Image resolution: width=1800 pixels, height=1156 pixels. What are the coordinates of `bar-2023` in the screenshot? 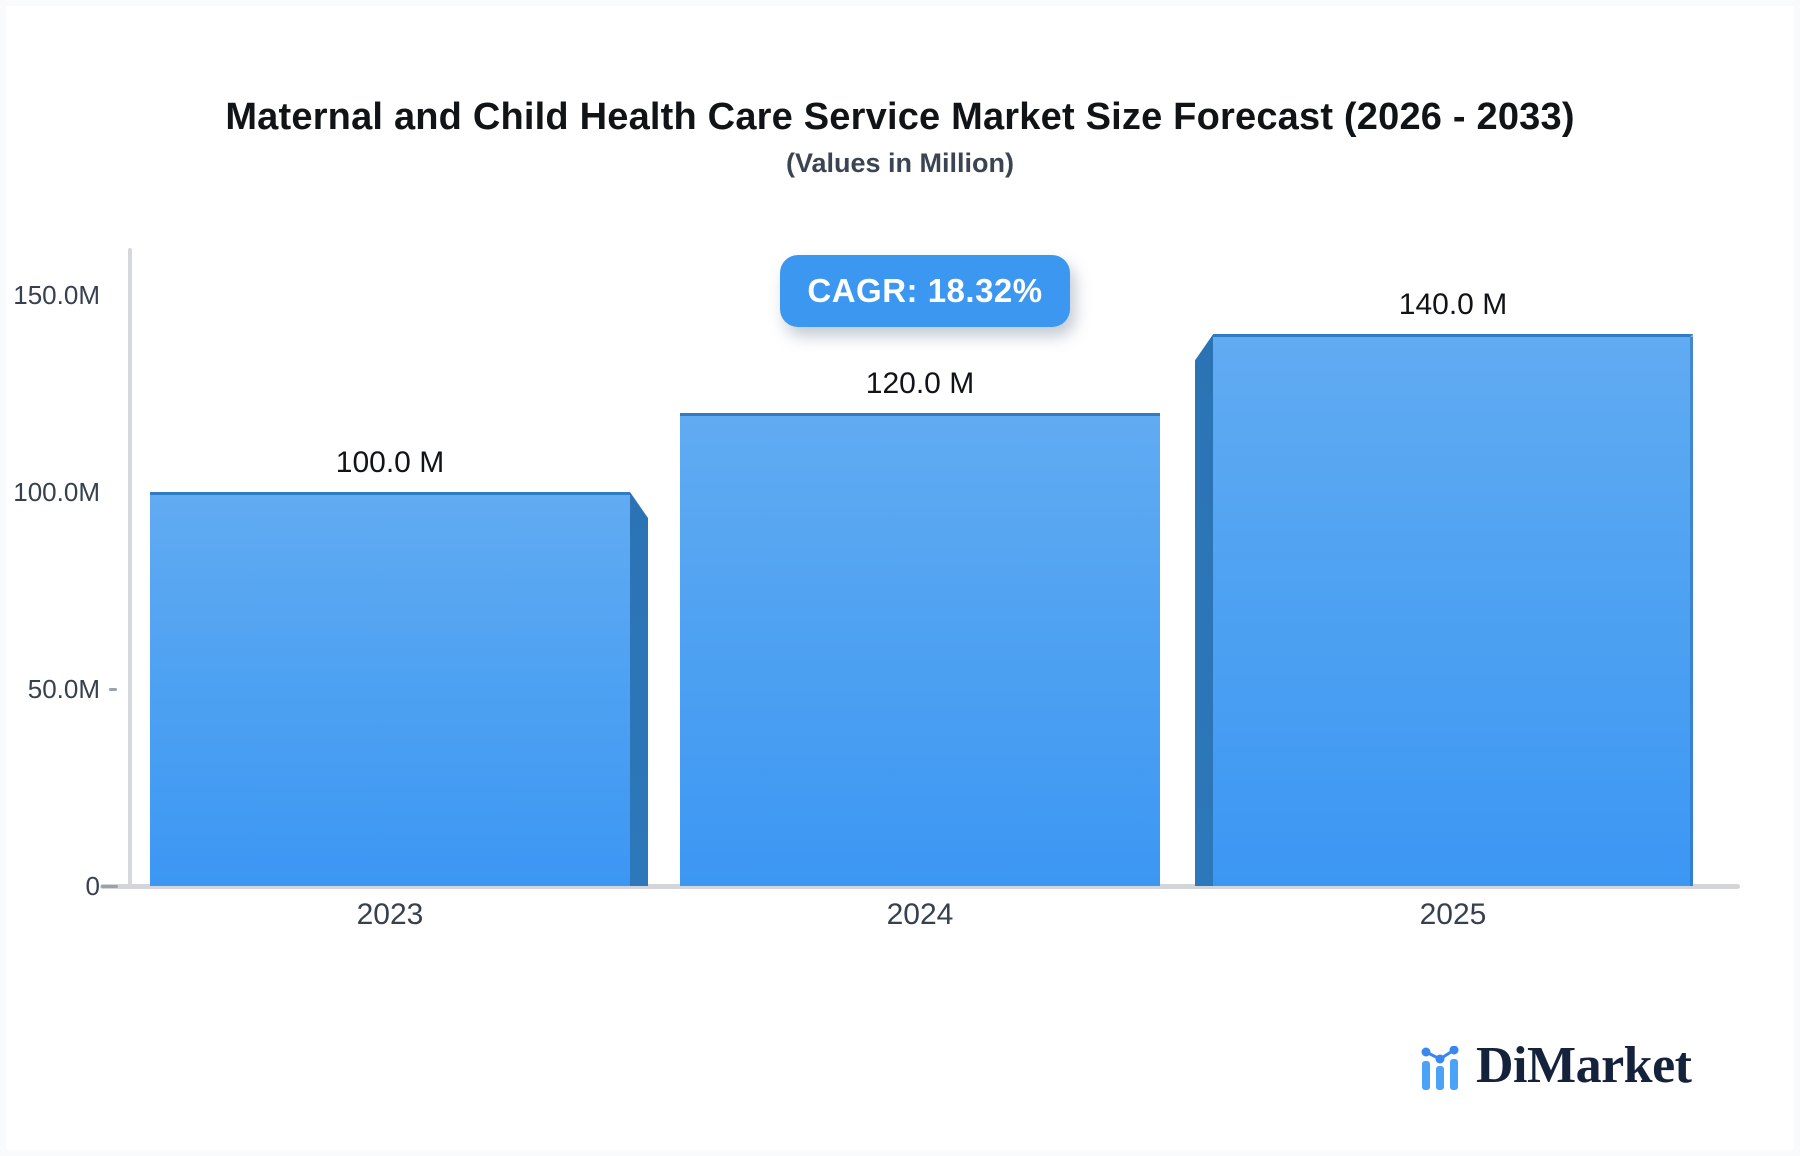 It's located at (390, 689).